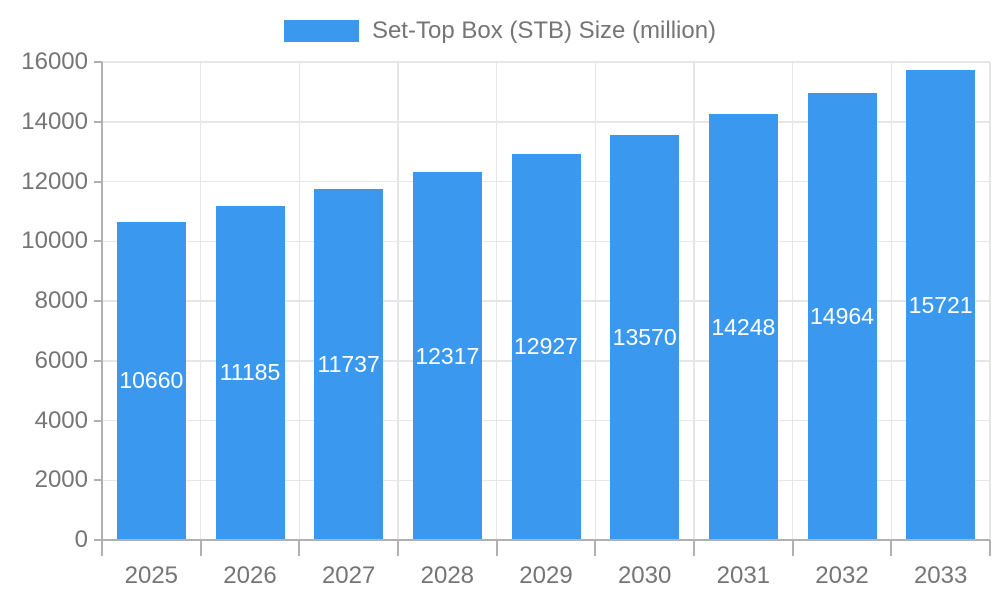 The width and height of the screenshot is (1000, 600). Describe the element at coordinates (151, 575) in the screenshot. I see `x-tick-label: 2025` at that location.